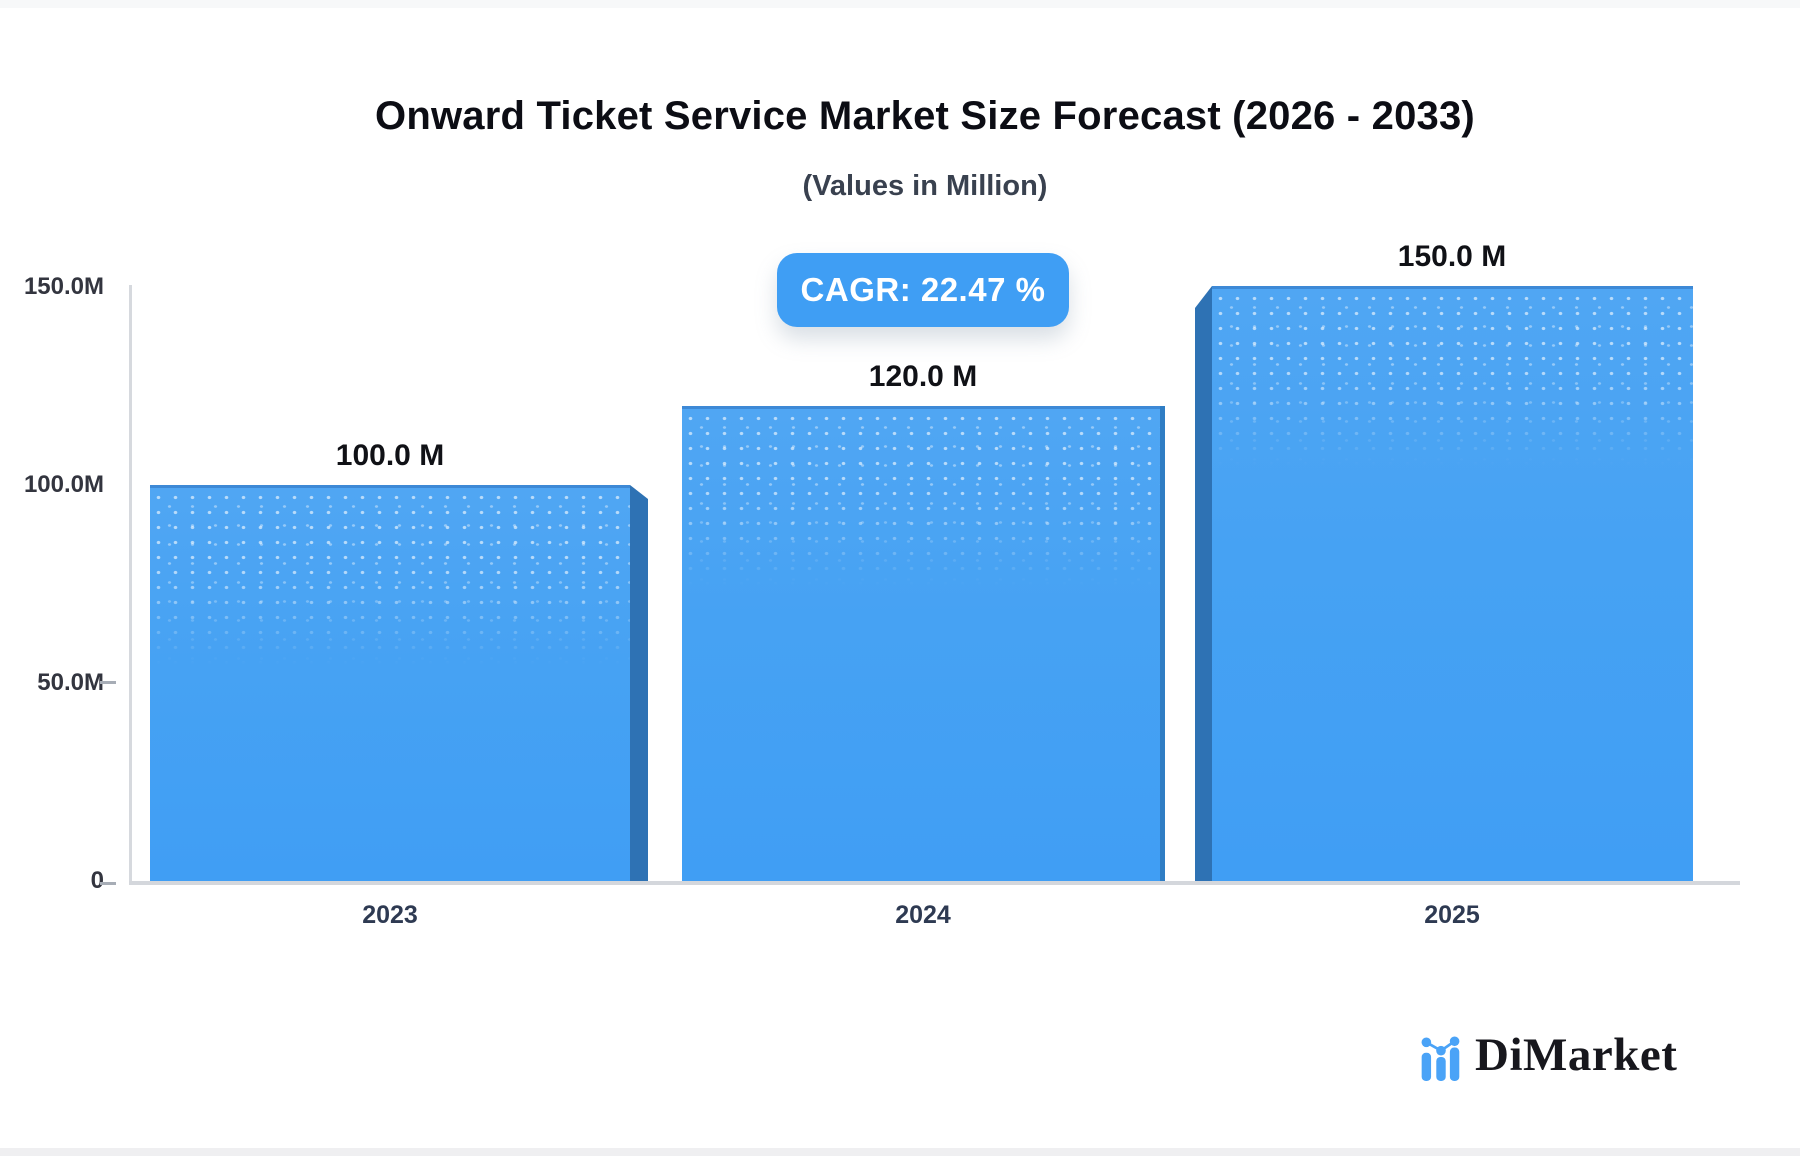 Image resolution: width=1800 pixels, height=1156 pixels. Describe the element at coordinates (63, 484) in the screenshot. I see `y-tick-label-100m: 100.0M` at that location.